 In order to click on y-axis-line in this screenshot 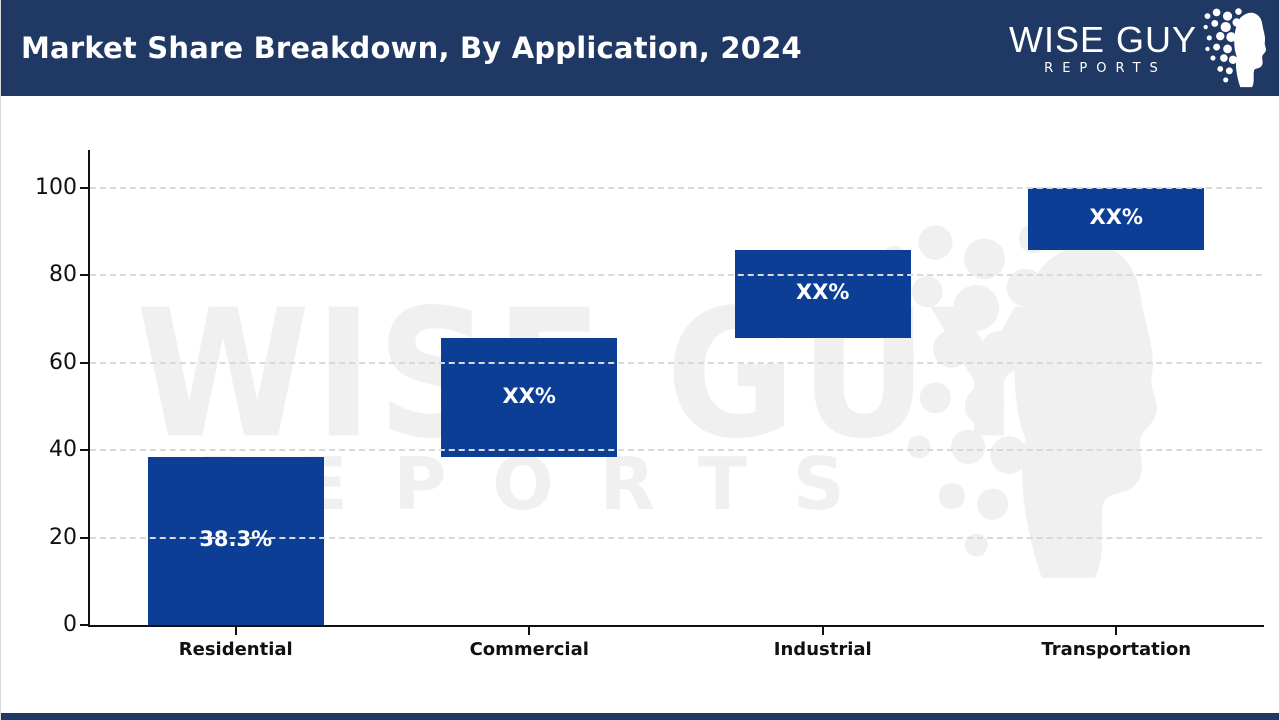, I will do `click(89, 388)`.